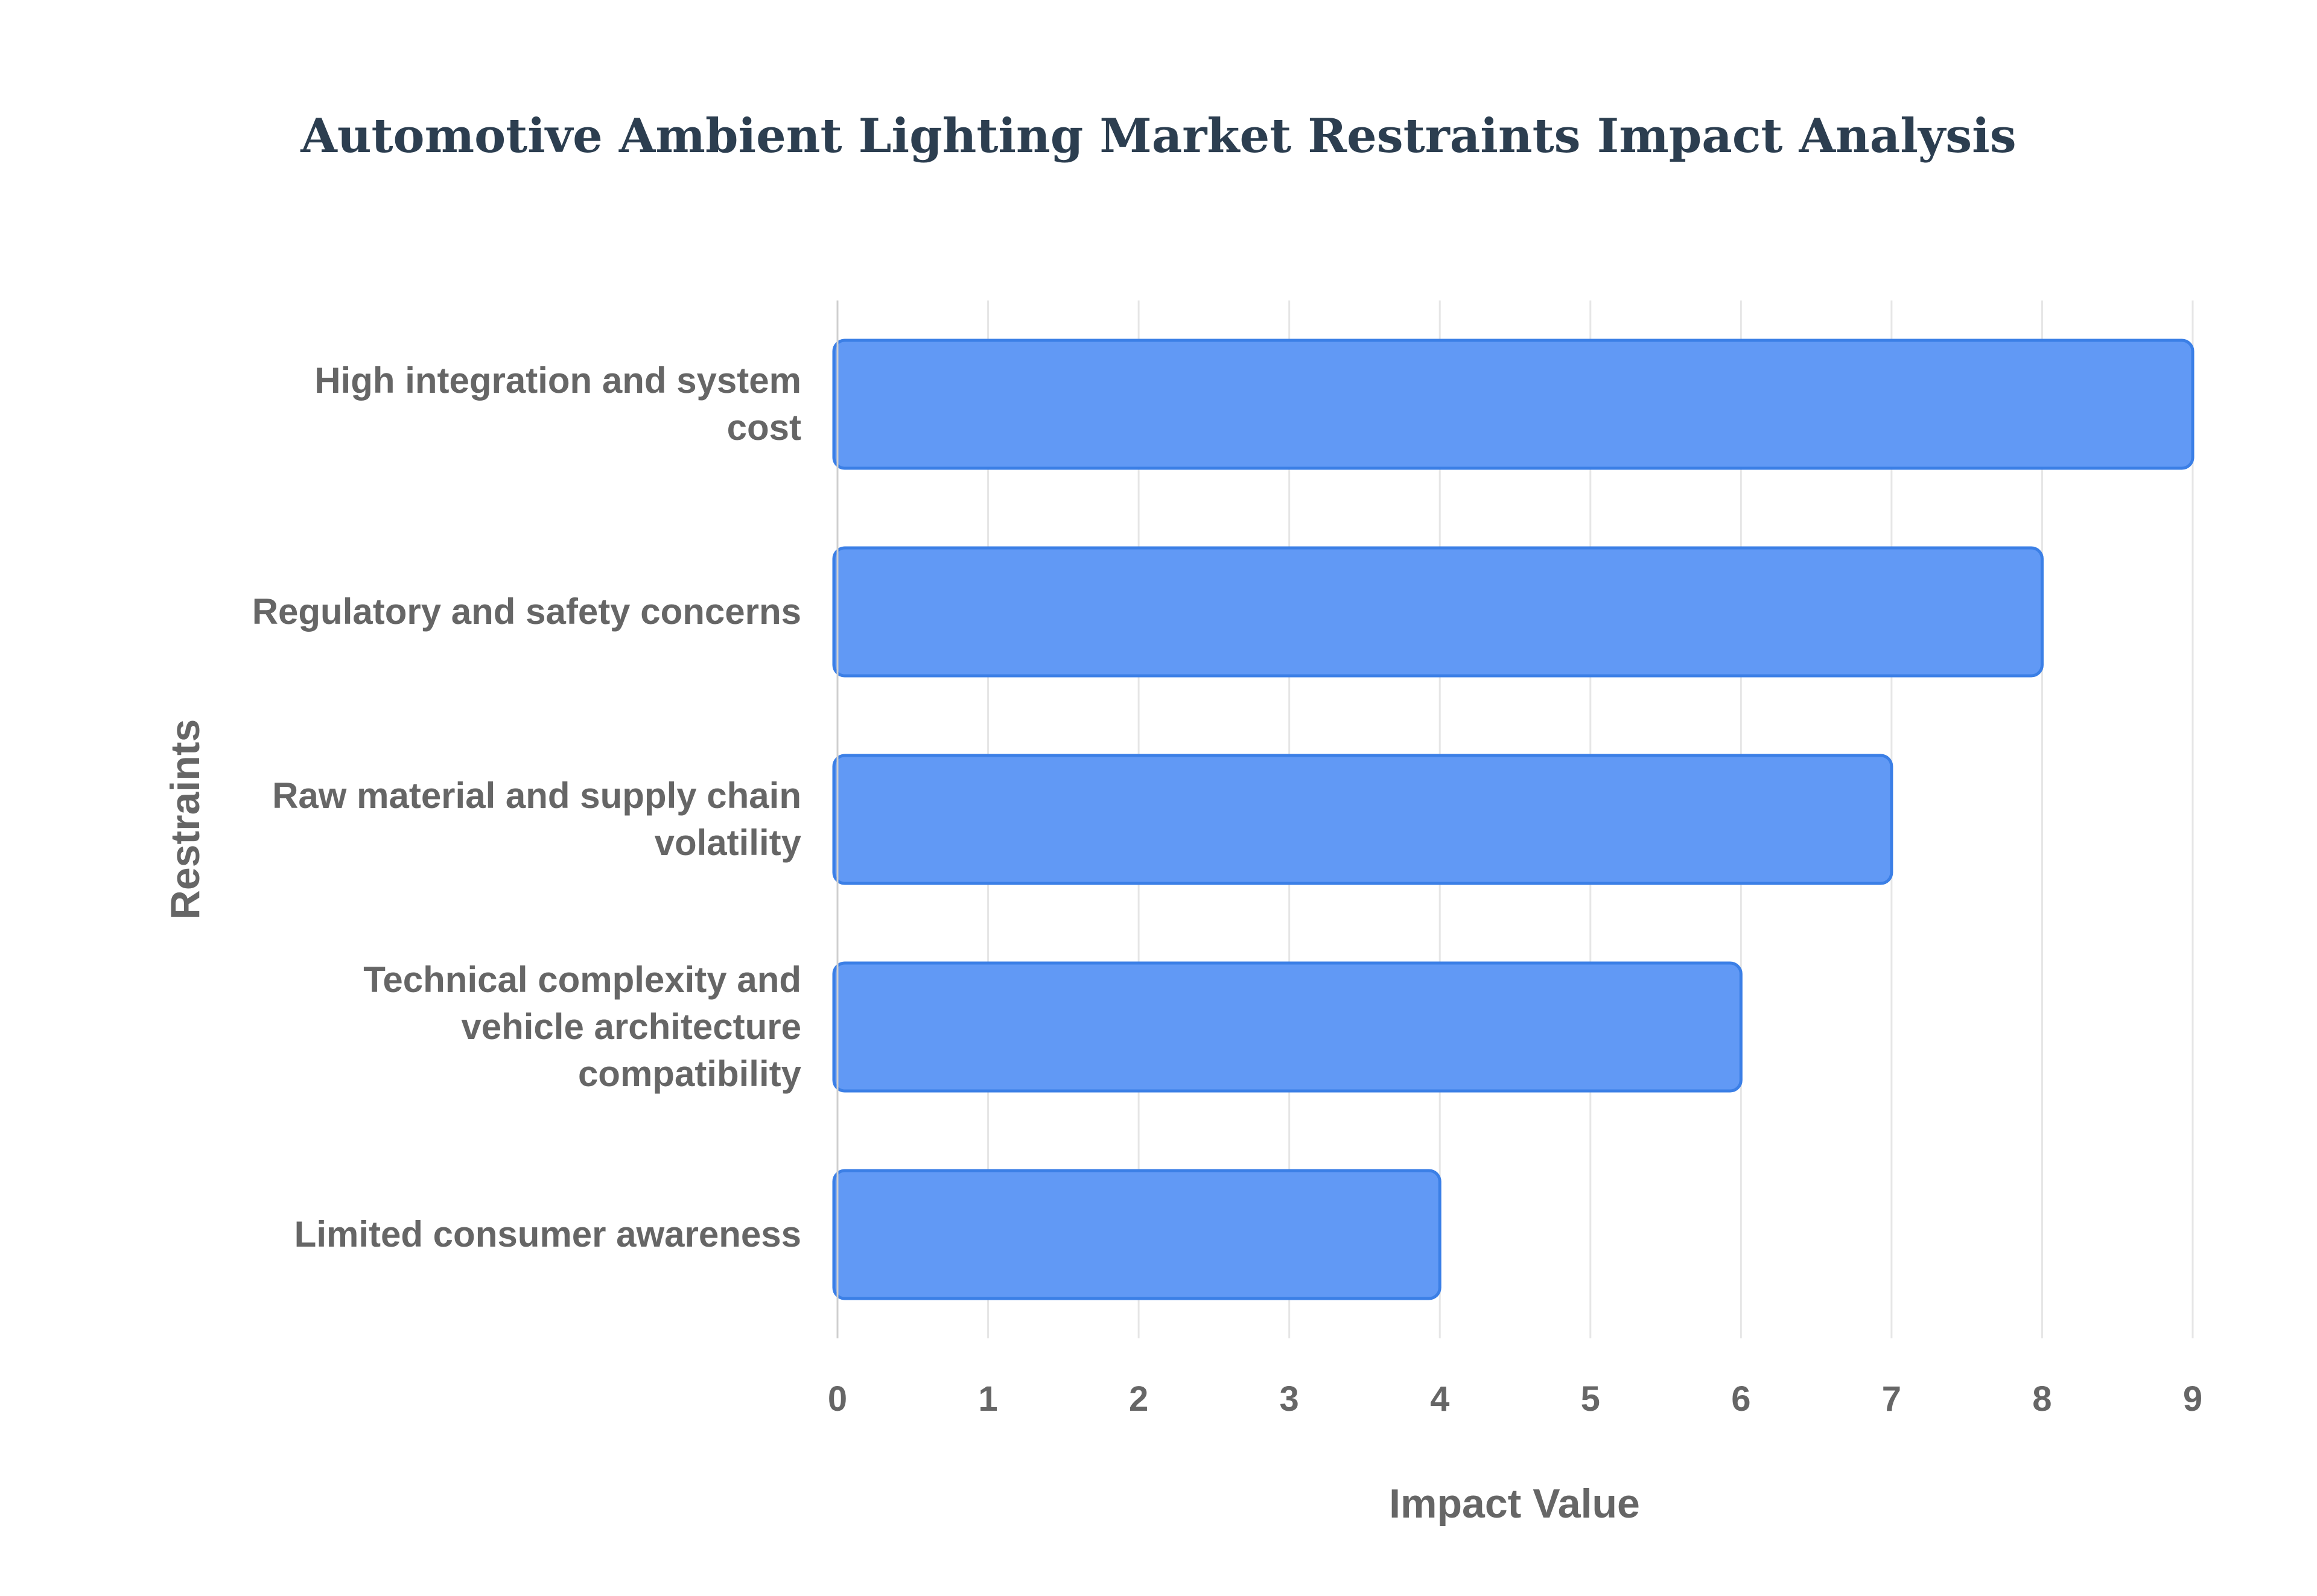 Image resolution: width=2317 pixels, height=1596 pixels. What do you see at coordinates (987, 1399) in the screenshot?
I see `x-tick-label: 1` at bounding box center [987, 1399].